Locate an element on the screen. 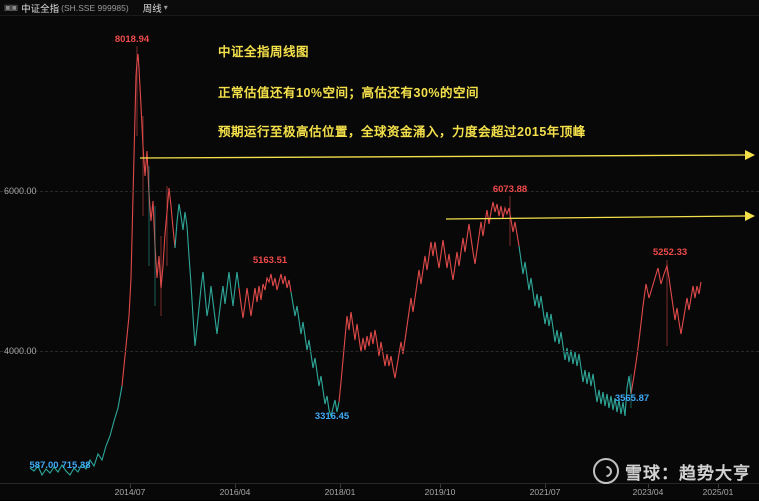 This screenshot has width=759, height=501. x-axis-label-2: 2018/01 is located at coordinates (340, 492).